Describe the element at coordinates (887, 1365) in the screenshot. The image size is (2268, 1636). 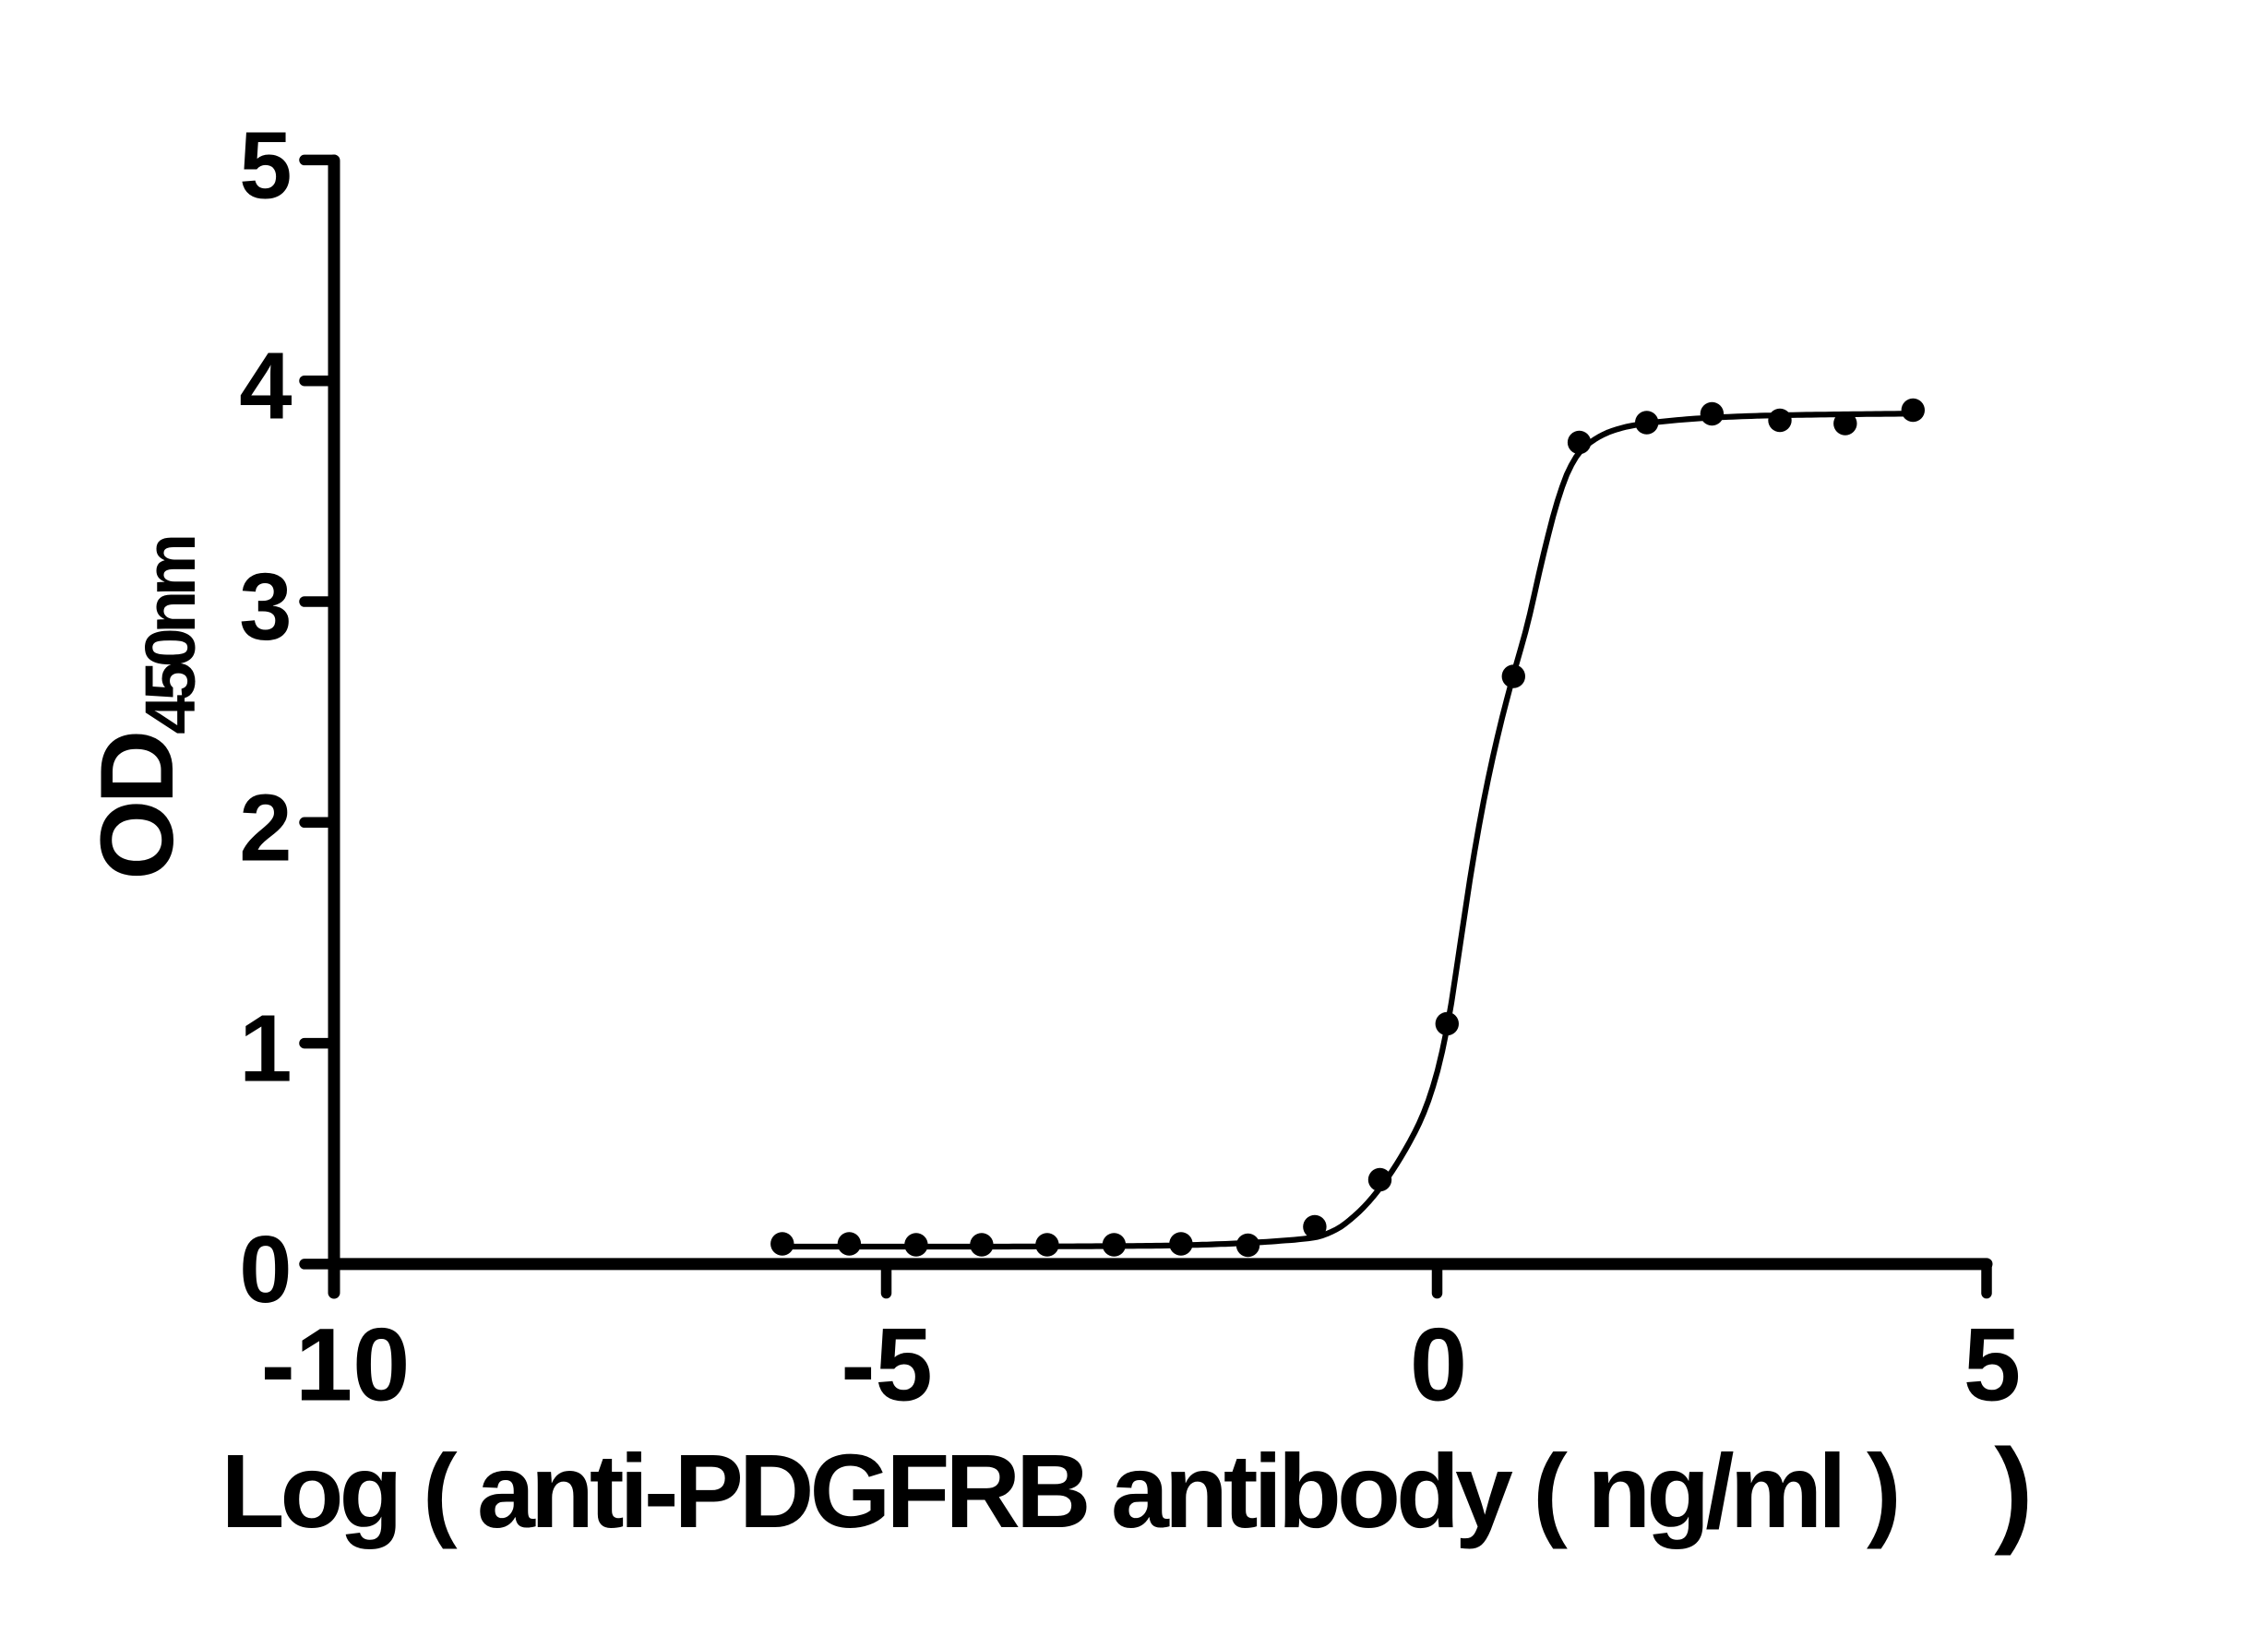
I see `svg-text: -5` at that location.